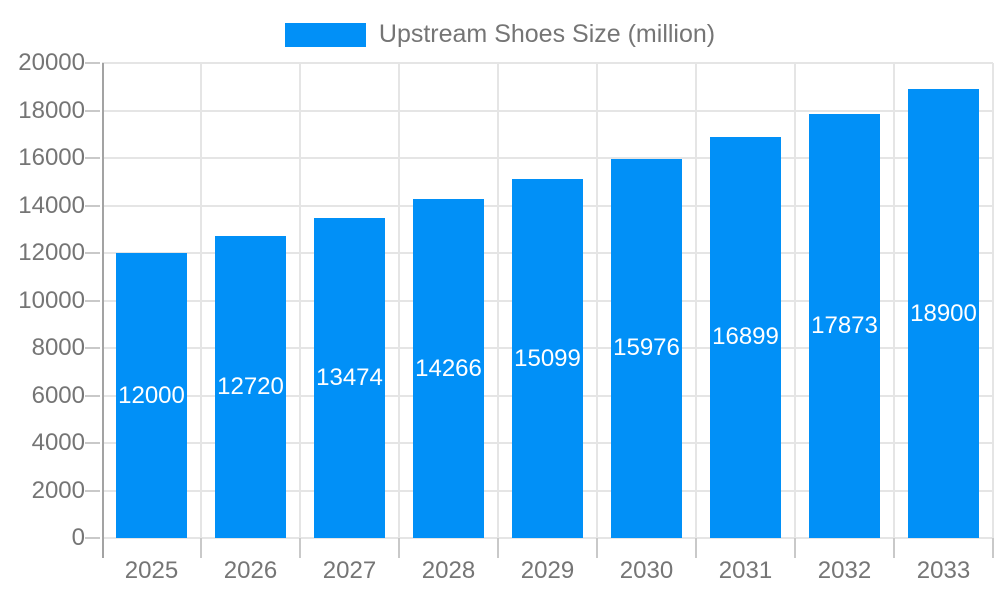  Describe the element at coordinates (51, 300) in the screenshot. I see `y-axis-label: 10000` at that location.